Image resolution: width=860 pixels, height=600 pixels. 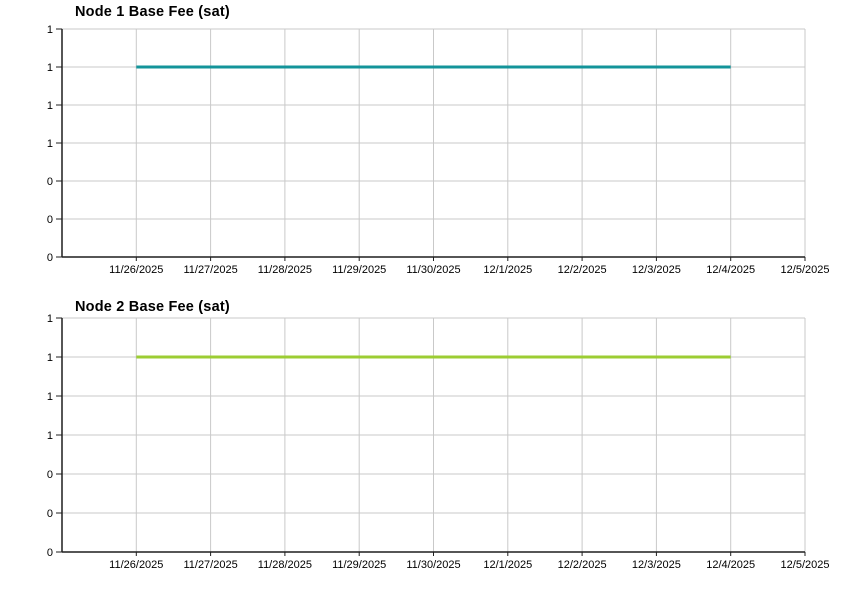 I want to click on chart-title: Node 2 Base Fee (sat), so click(x=152, y=307).